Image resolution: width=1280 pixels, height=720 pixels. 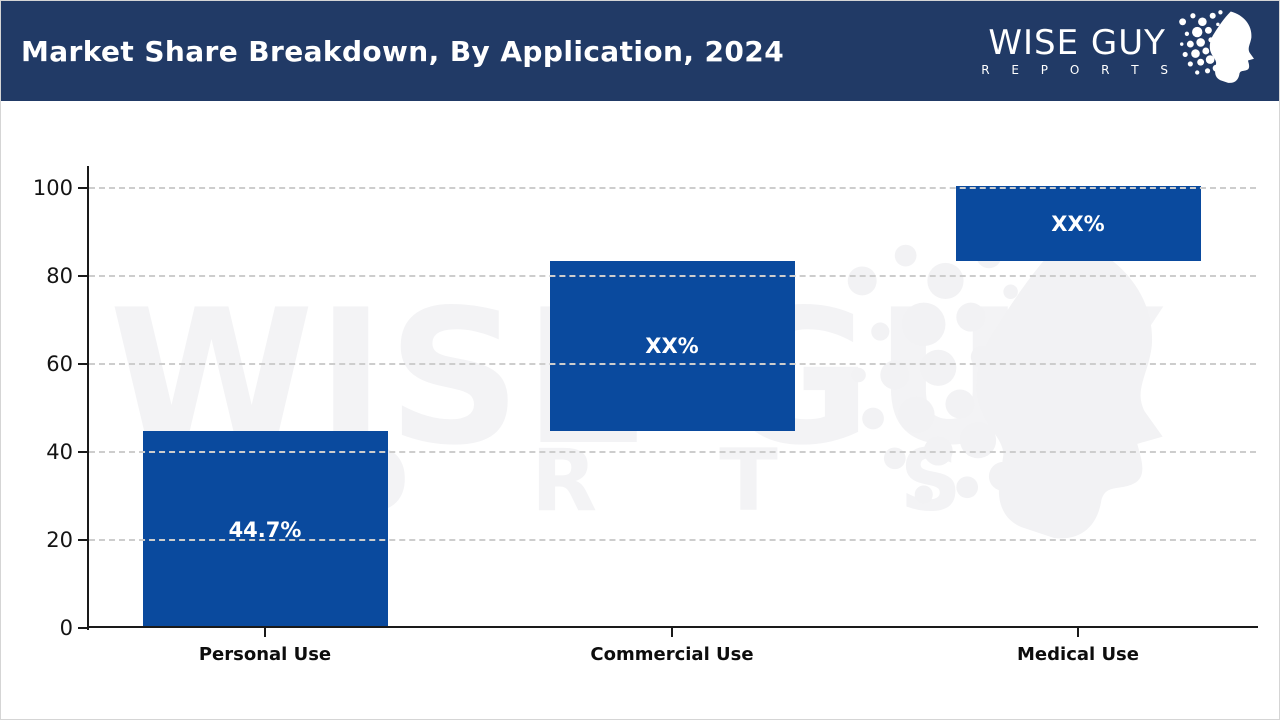 What do you see at coordinates (672, 654) in the screenshot?
I see `x-category-label: Commercial Use` at bounding box center [672, 654].